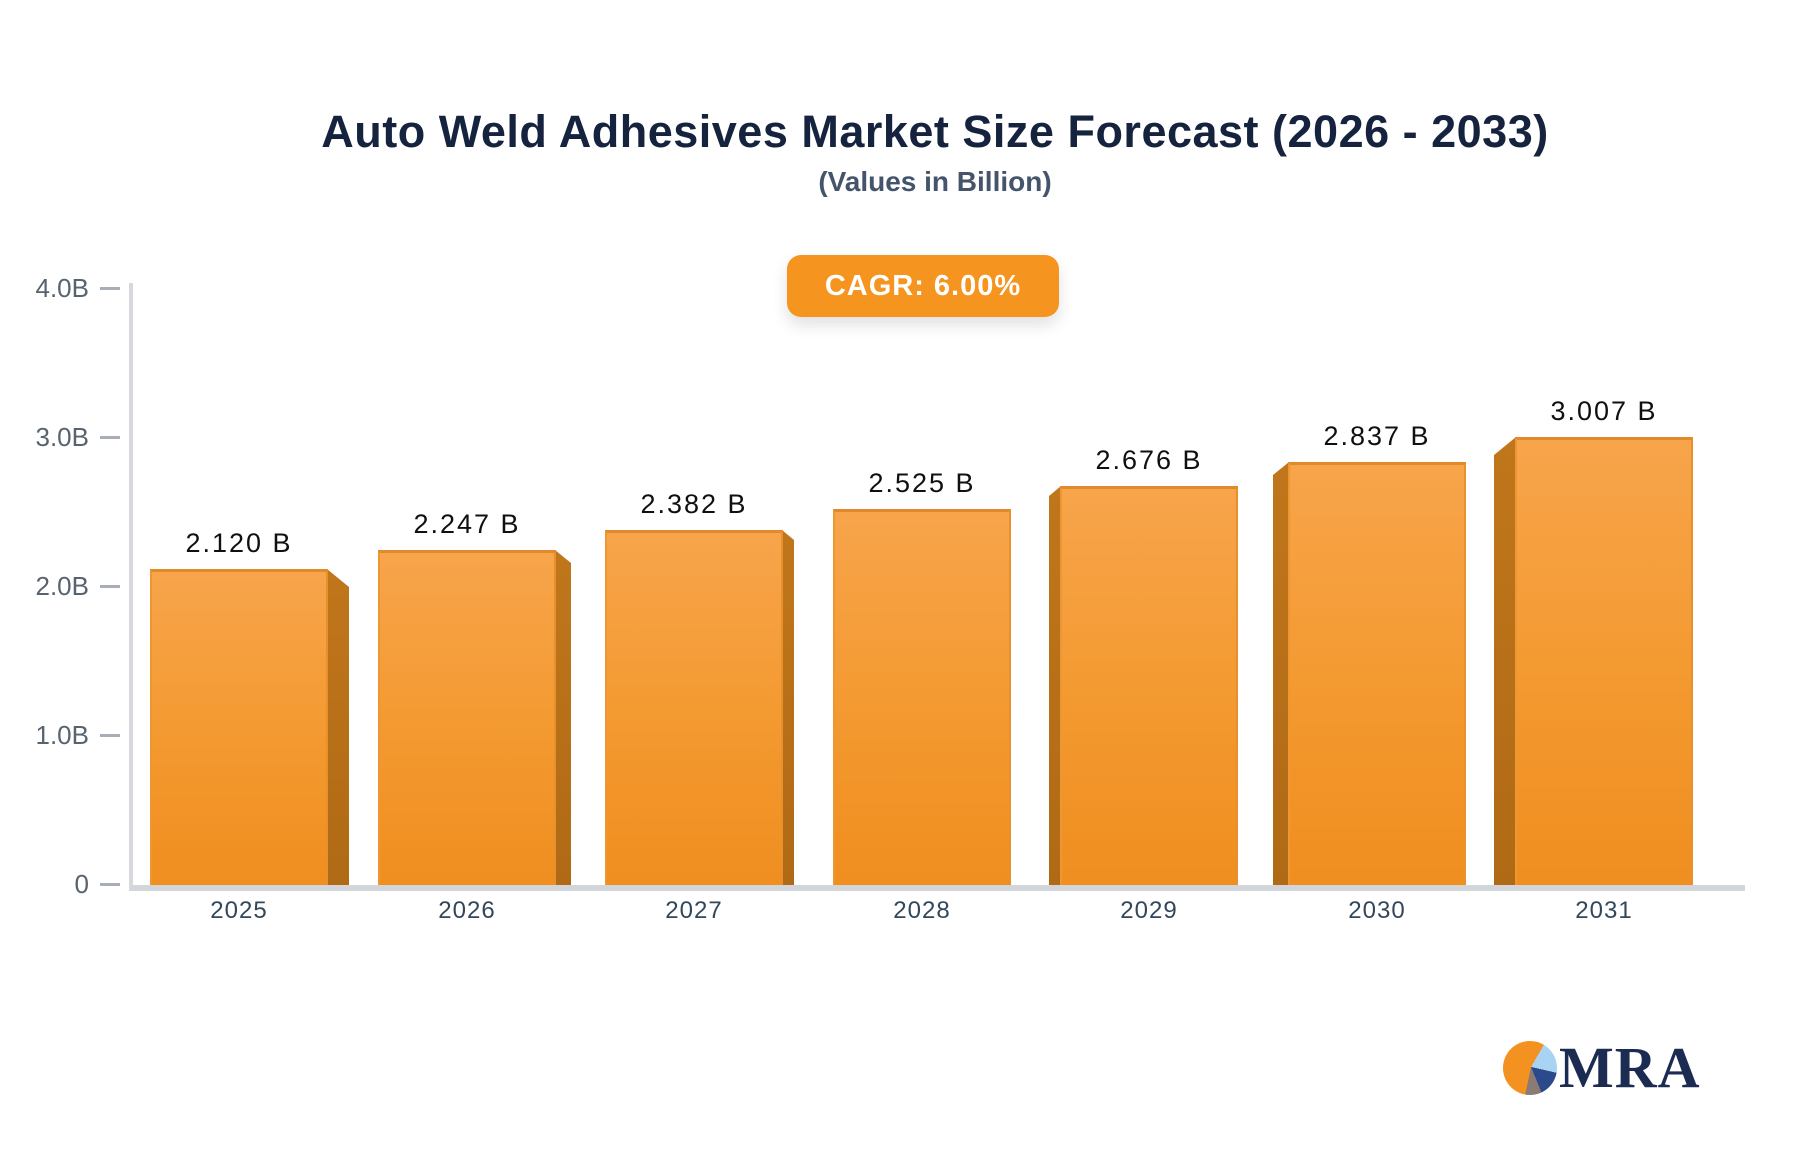 This screenshot has width=1800, height=1156. Describe the element at coordinates (788, 707) in the screenshot. I see `bar-side-face-2027` at that location.